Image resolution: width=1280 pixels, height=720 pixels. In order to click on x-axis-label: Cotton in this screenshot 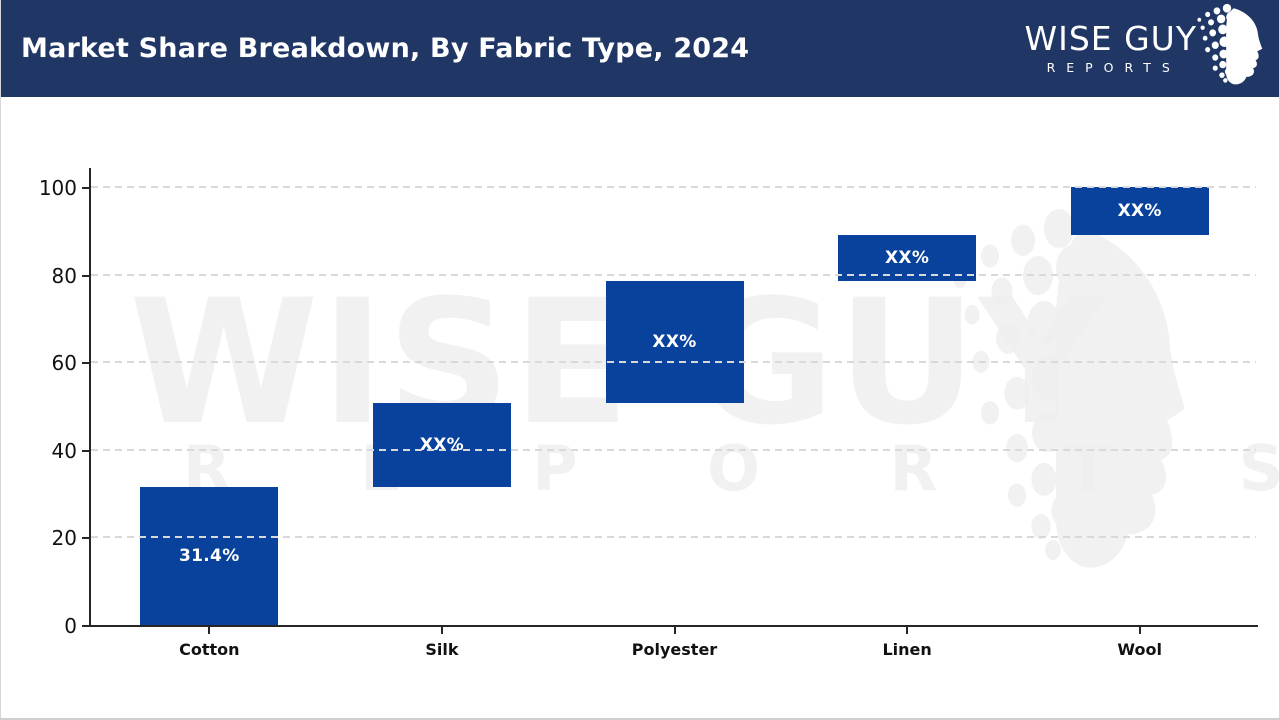, I will do `click(209, 649)`.